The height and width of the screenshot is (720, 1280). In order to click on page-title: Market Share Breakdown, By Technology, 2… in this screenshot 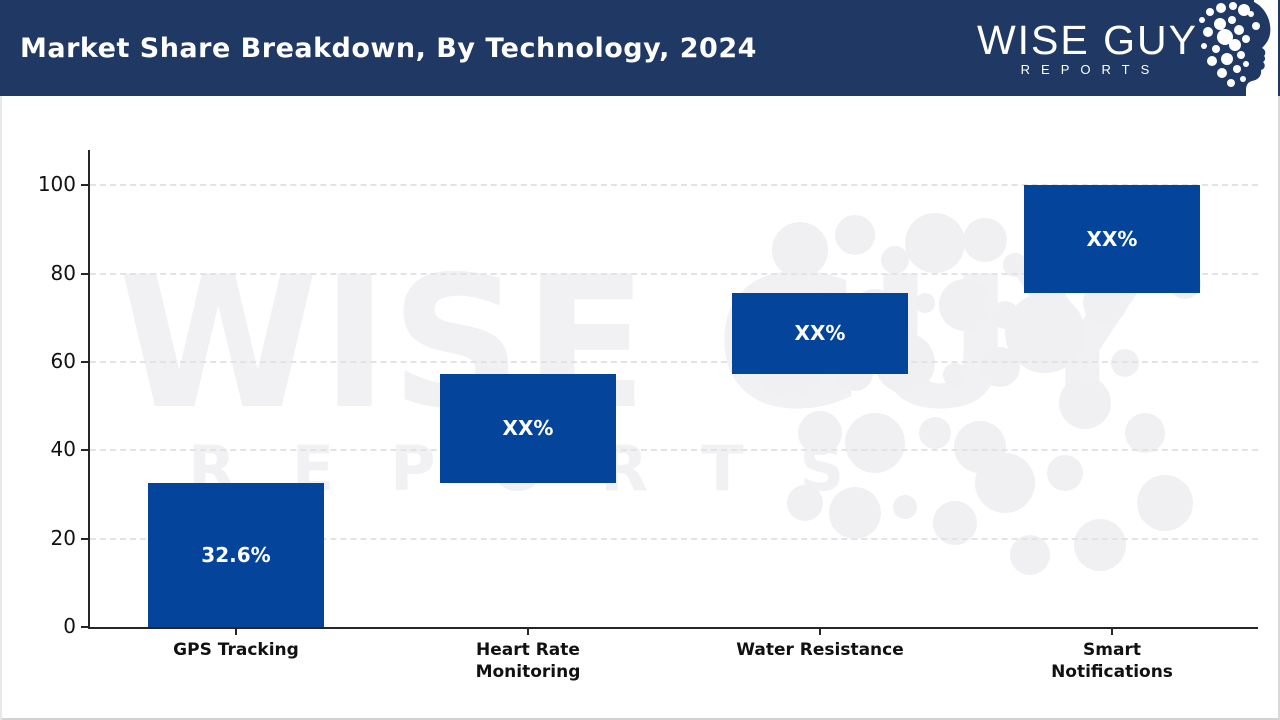, I will do `click(388, 48)`.